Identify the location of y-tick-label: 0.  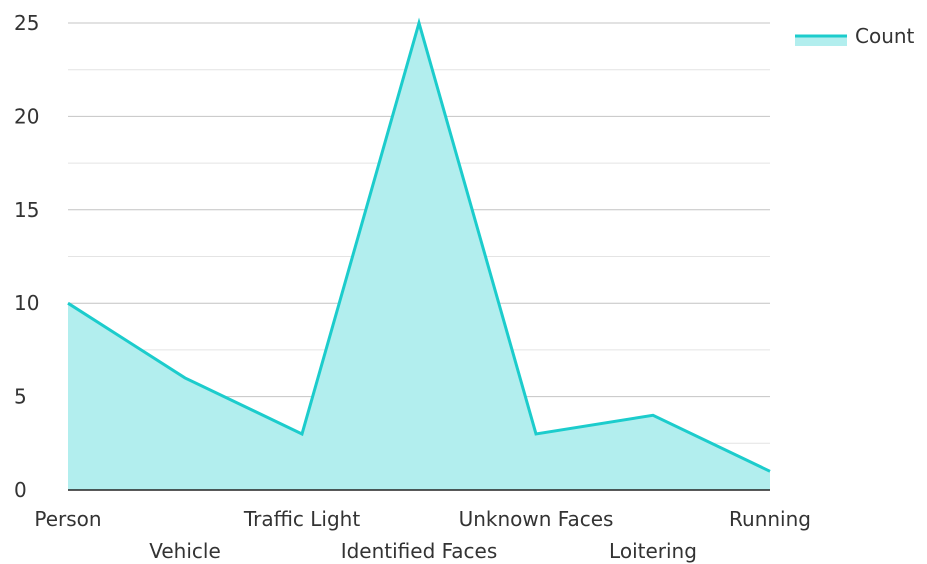
(20, 490).